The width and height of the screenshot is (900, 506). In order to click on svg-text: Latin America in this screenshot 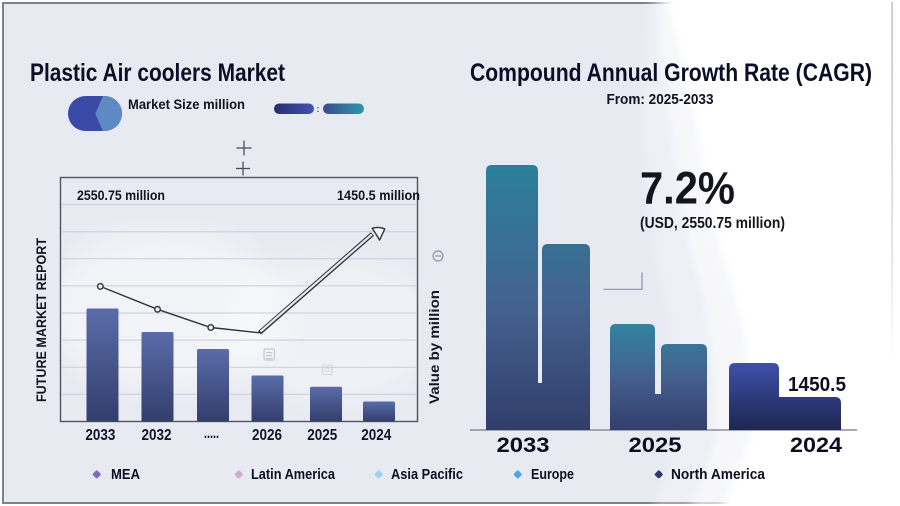, I will do `click(293, 475)`.